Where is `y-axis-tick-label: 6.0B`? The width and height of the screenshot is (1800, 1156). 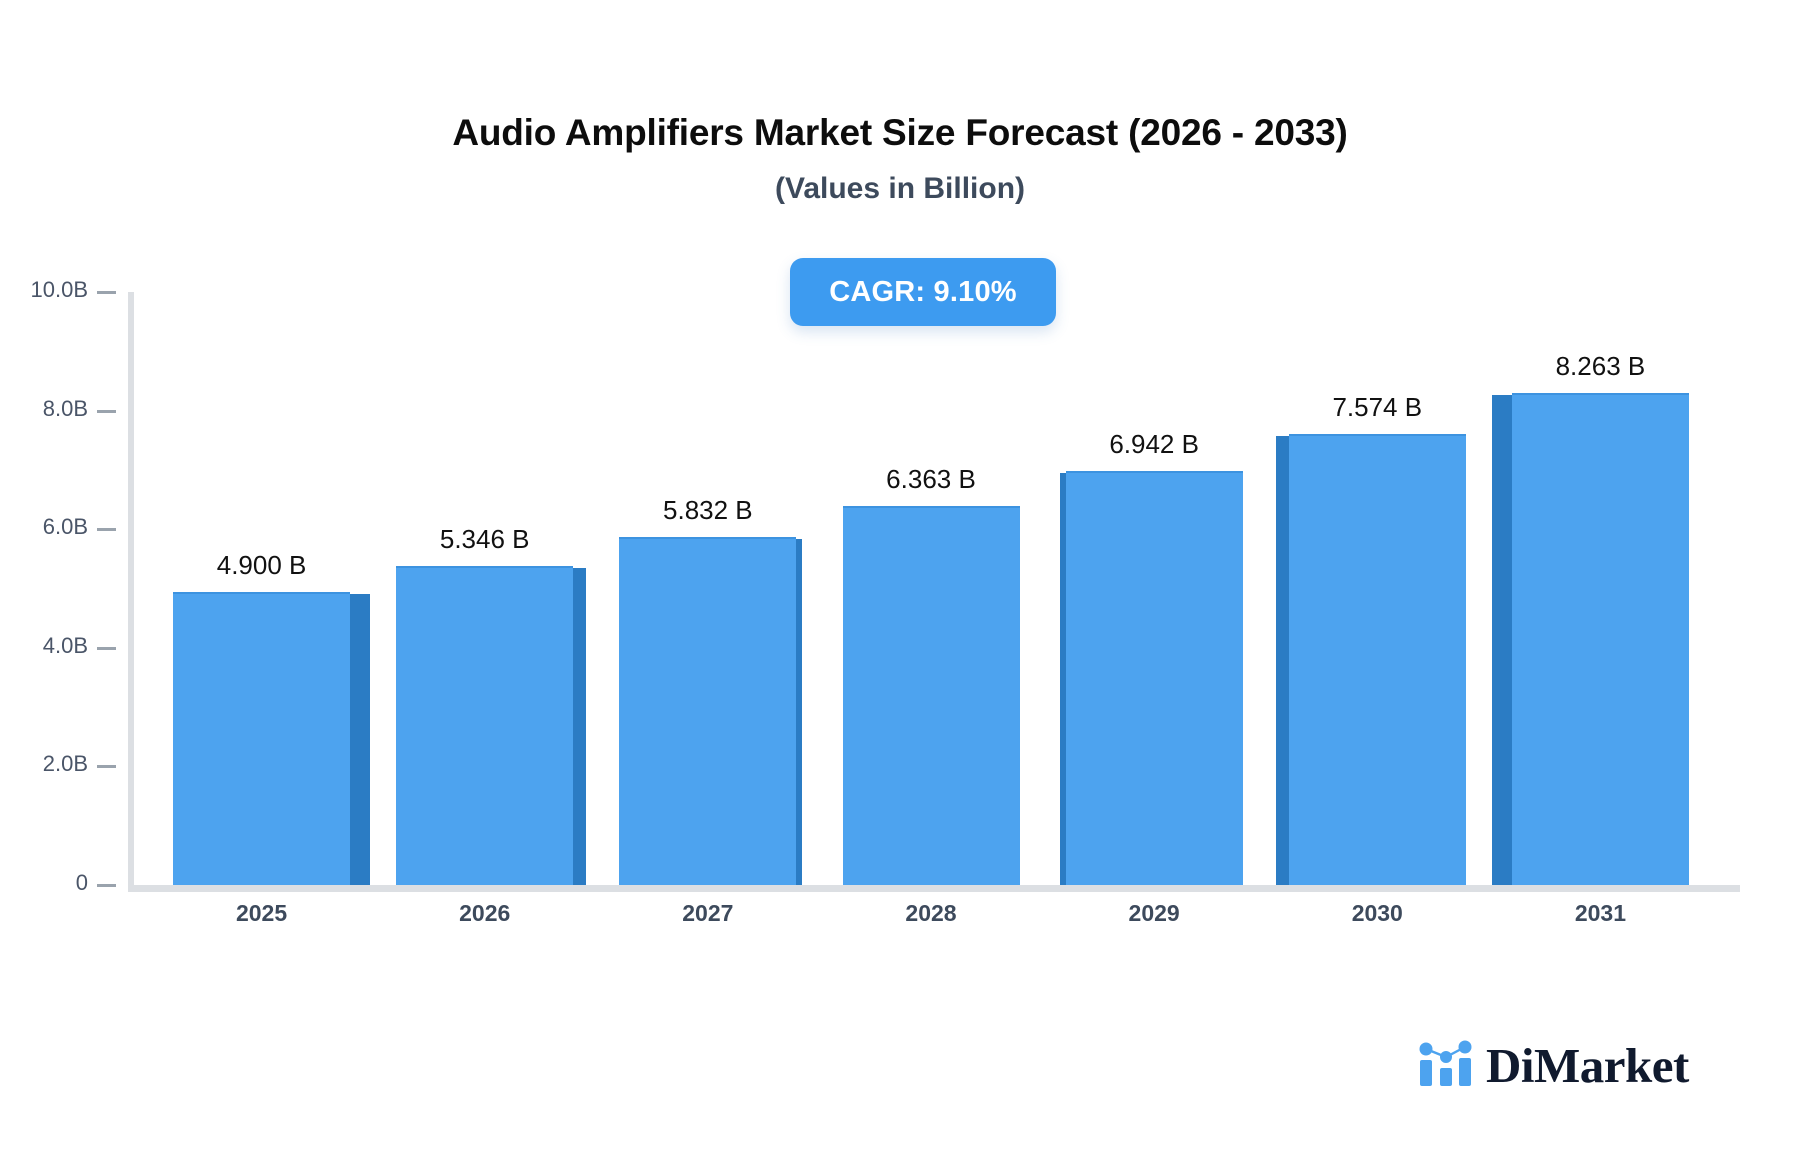 y-axis-tick-label: 6.0B is located at coordinates (65, 527).